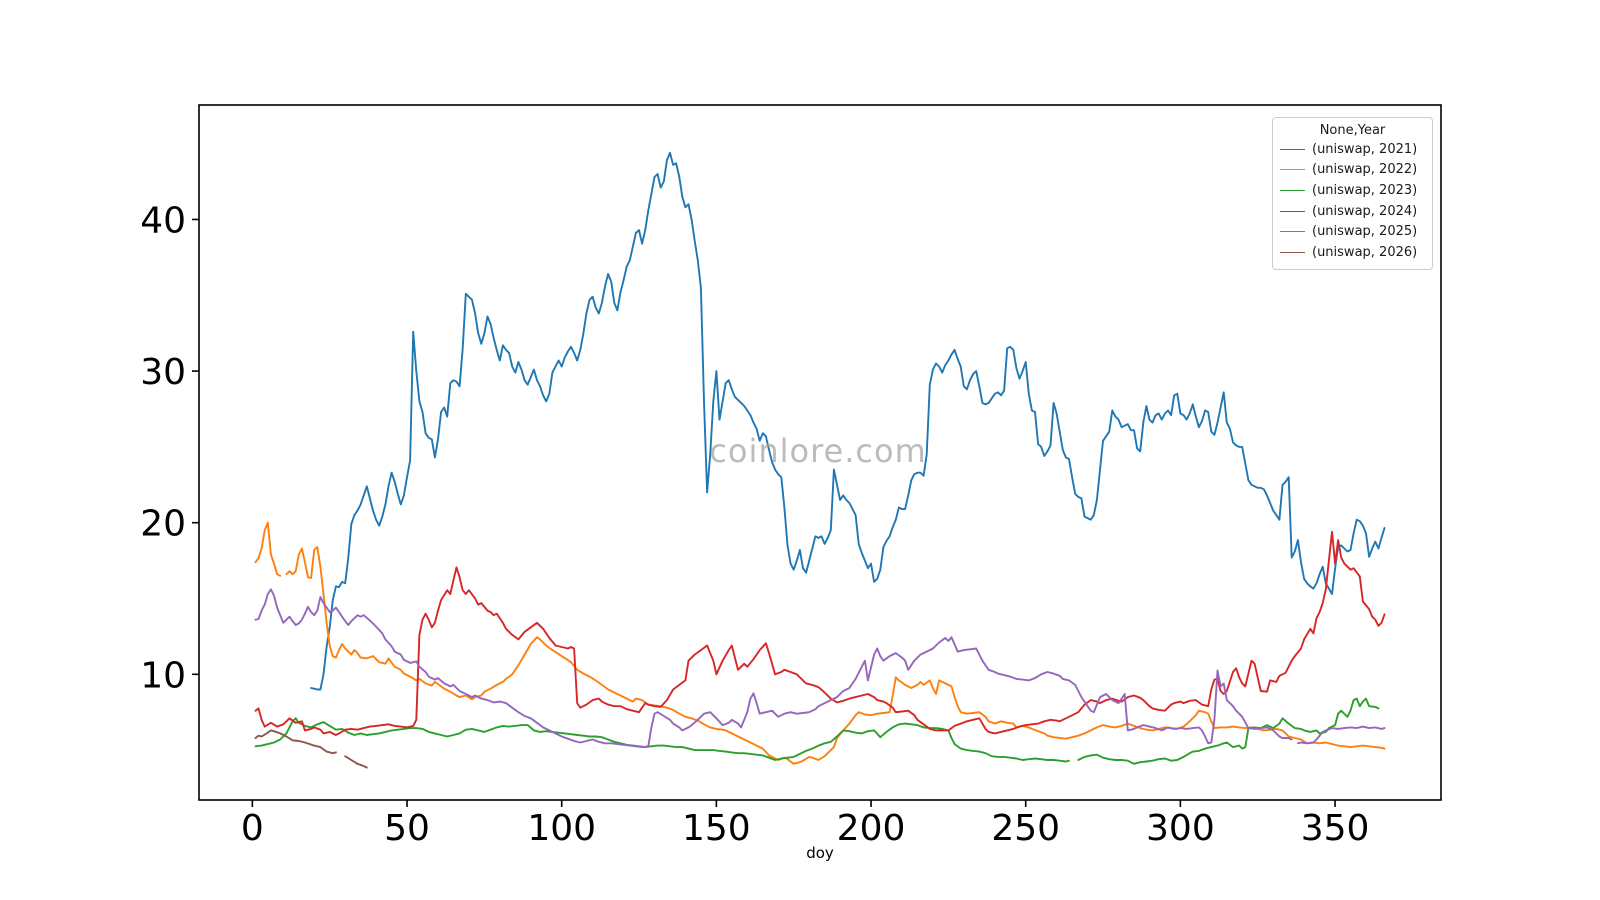 This screenshot has width=1600, height=900. I want to click on x-tick-label: 100, so click(561, 828).